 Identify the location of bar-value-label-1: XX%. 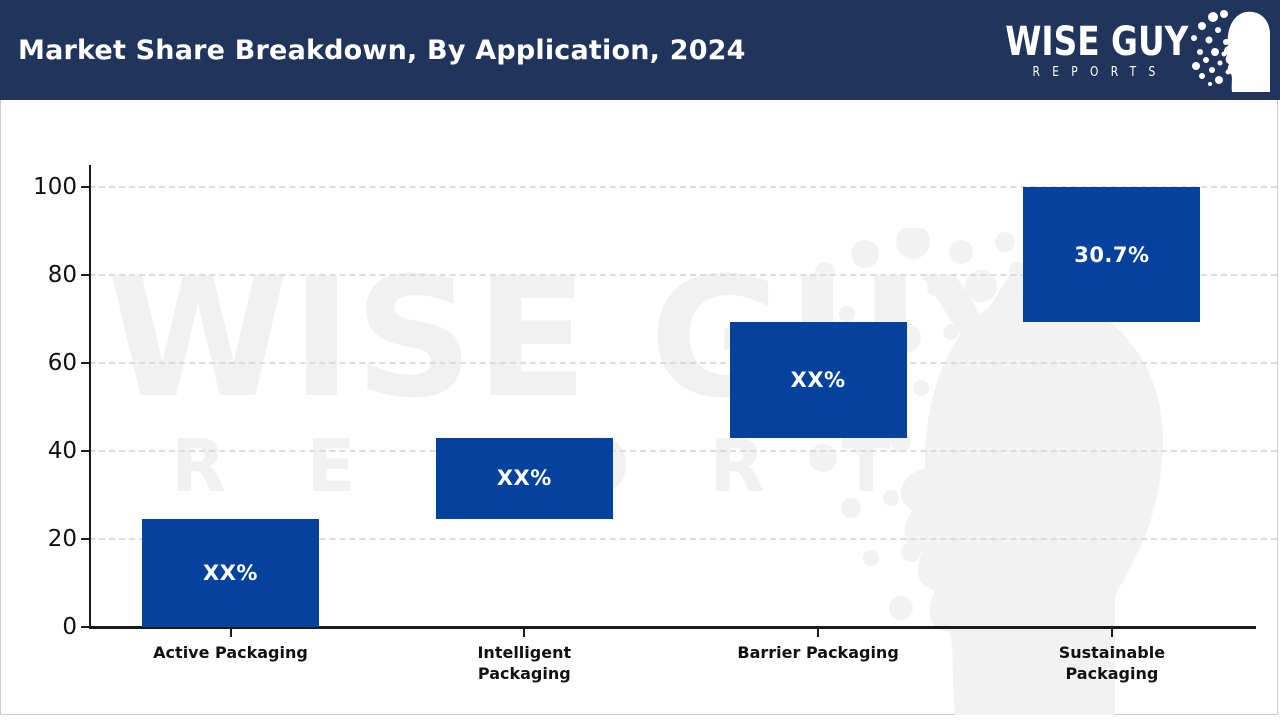
(230, 573).